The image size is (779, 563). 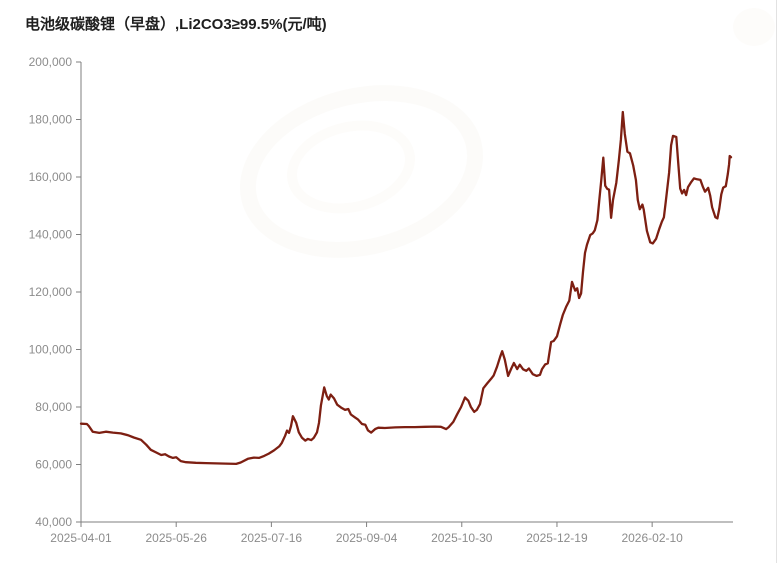 What do you see at coordinates (51, 235) in the screenshot?
I see `y-axis-label: 140,000` at bounding box center [51, 235].